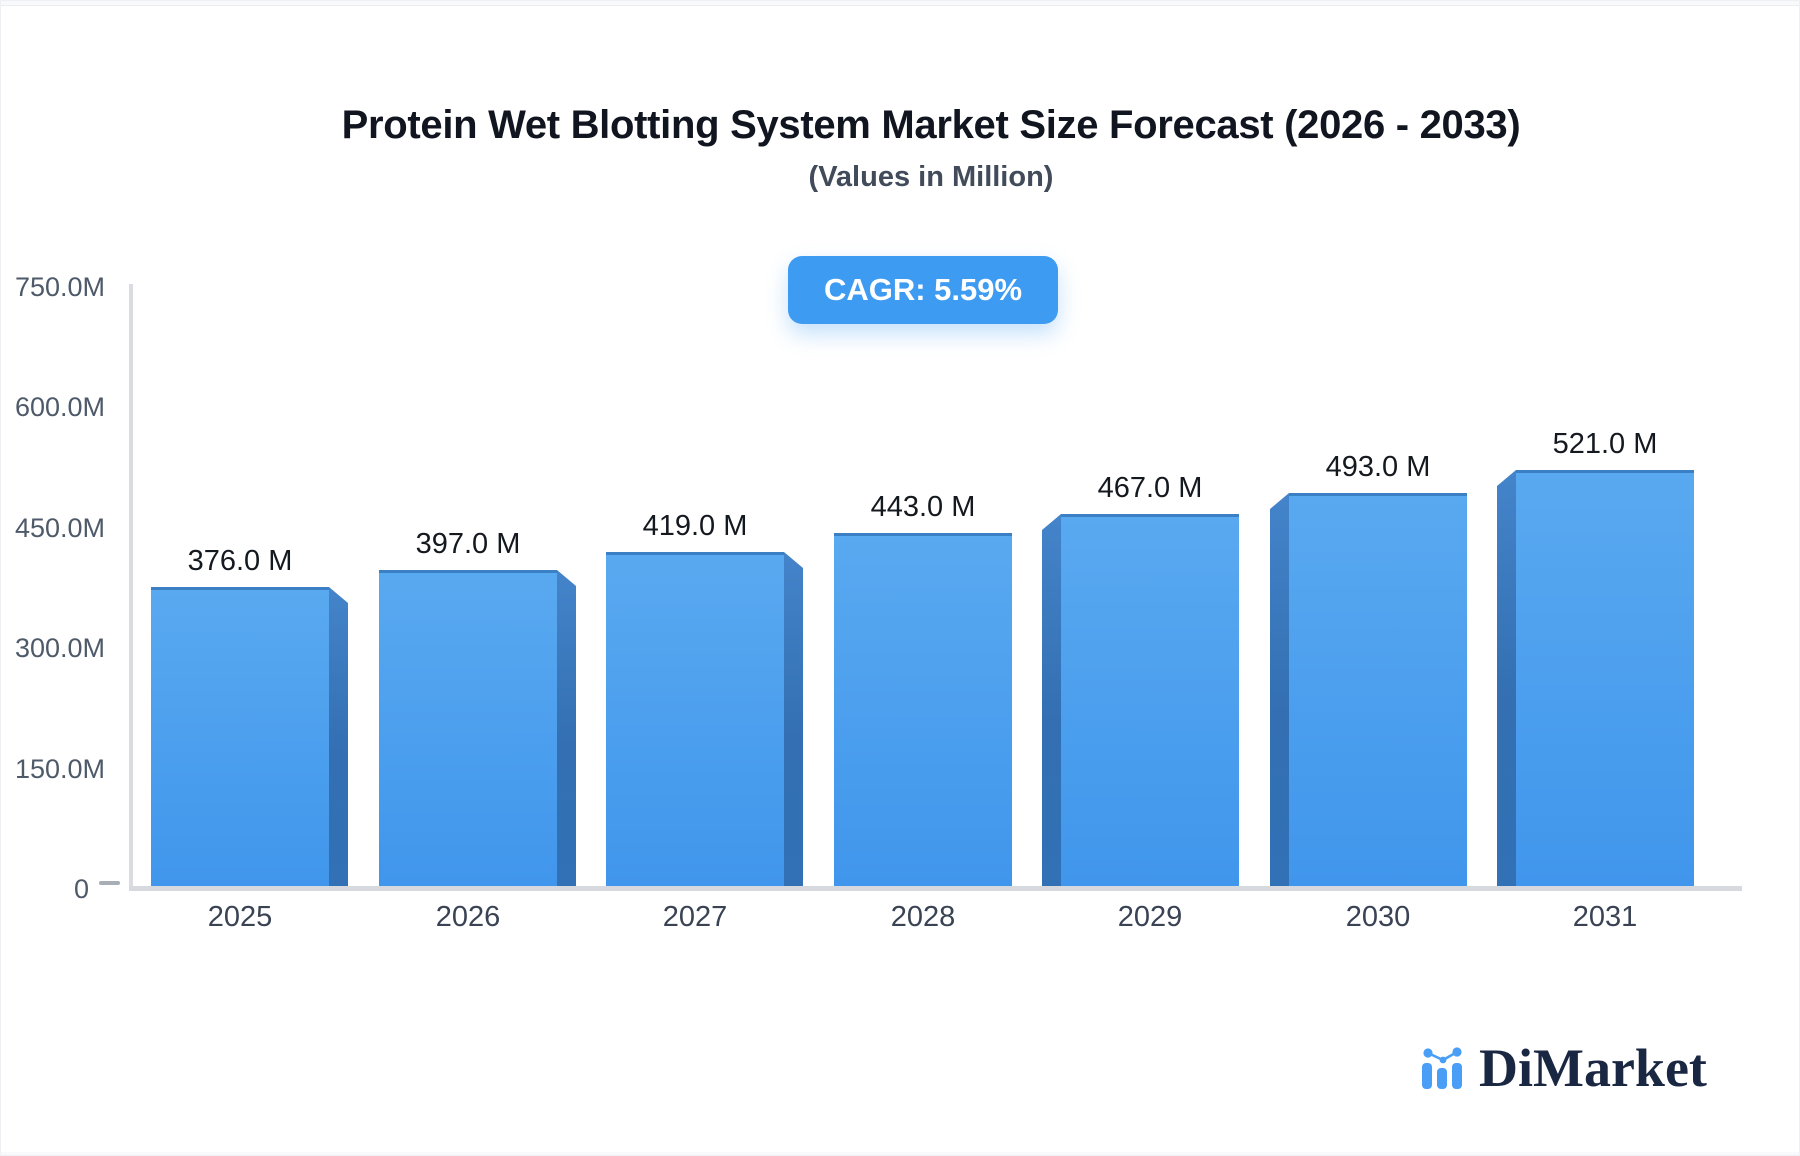 This screenshot has height=1156, width=1800. What do you see at coordinates (1150, 701) in the screenshot?
I see `bar-2029` at bounding box center [1150, 701].